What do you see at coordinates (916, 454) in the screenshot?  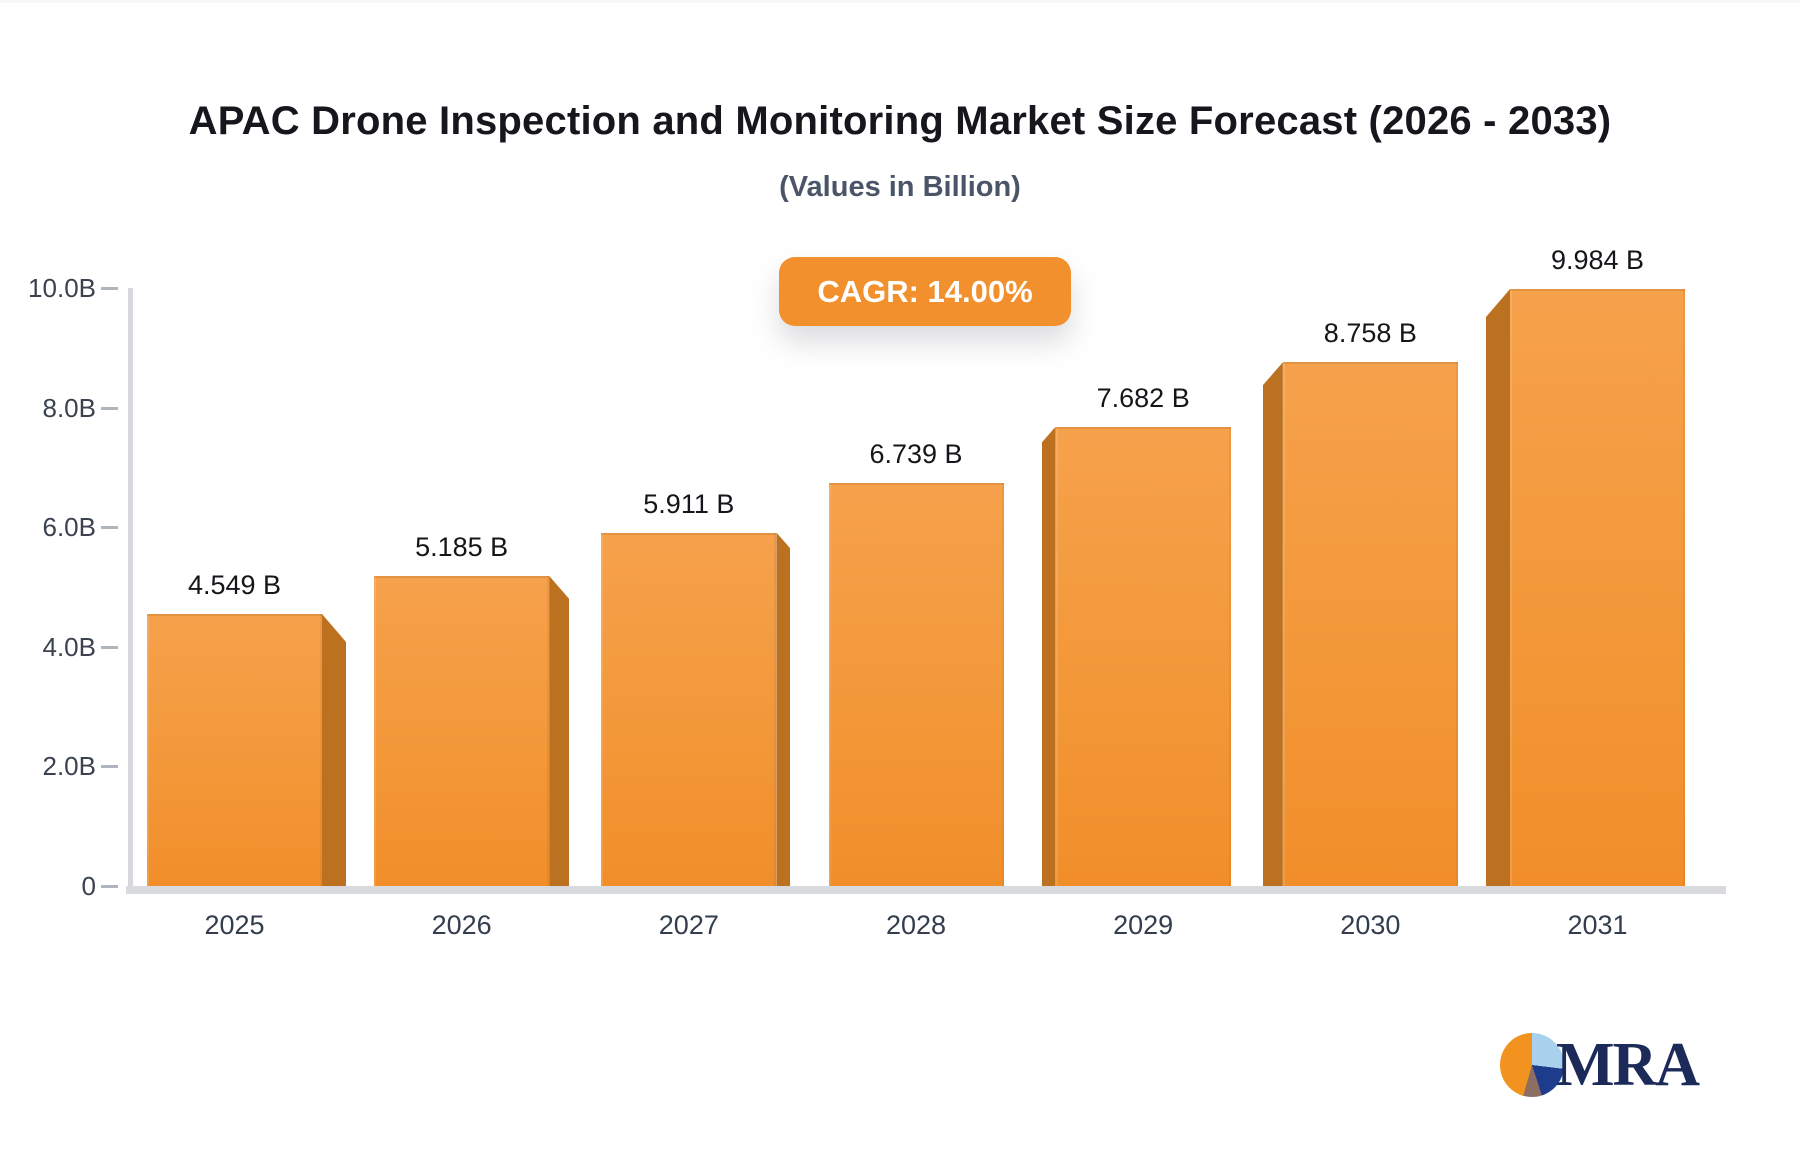 I see `bar-value-label: 6.739 B` at bounding box center [916, 454].